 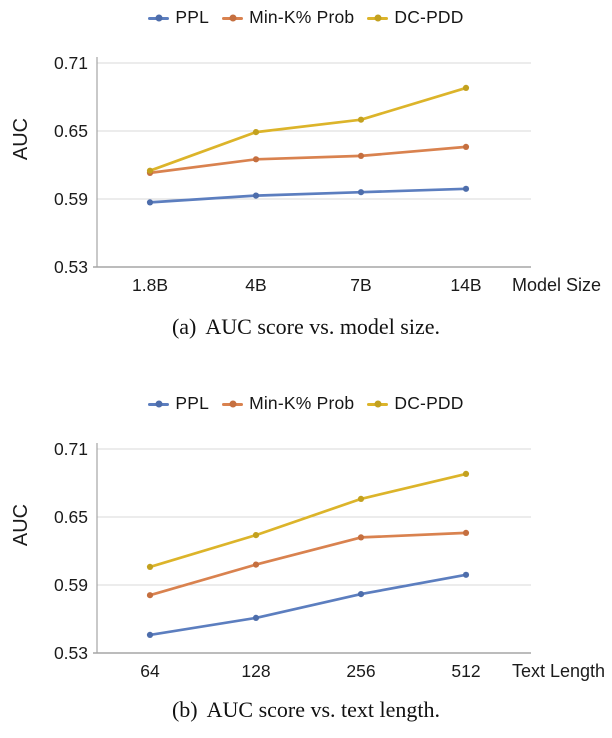 What do you see at coordinates (255, 285) in the screenshot?
I see `x-tick-label: 4B` at bounding box center [255, 285].